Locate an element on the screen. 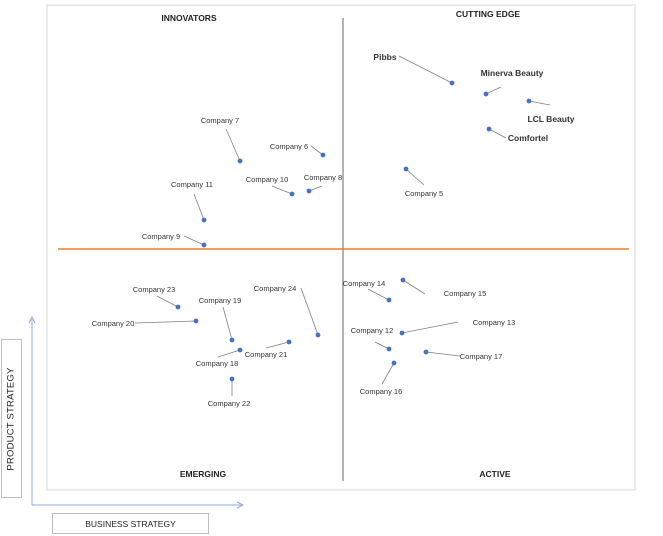  company-marker-company-8: Company 8 is located at coordinates (323, 183).